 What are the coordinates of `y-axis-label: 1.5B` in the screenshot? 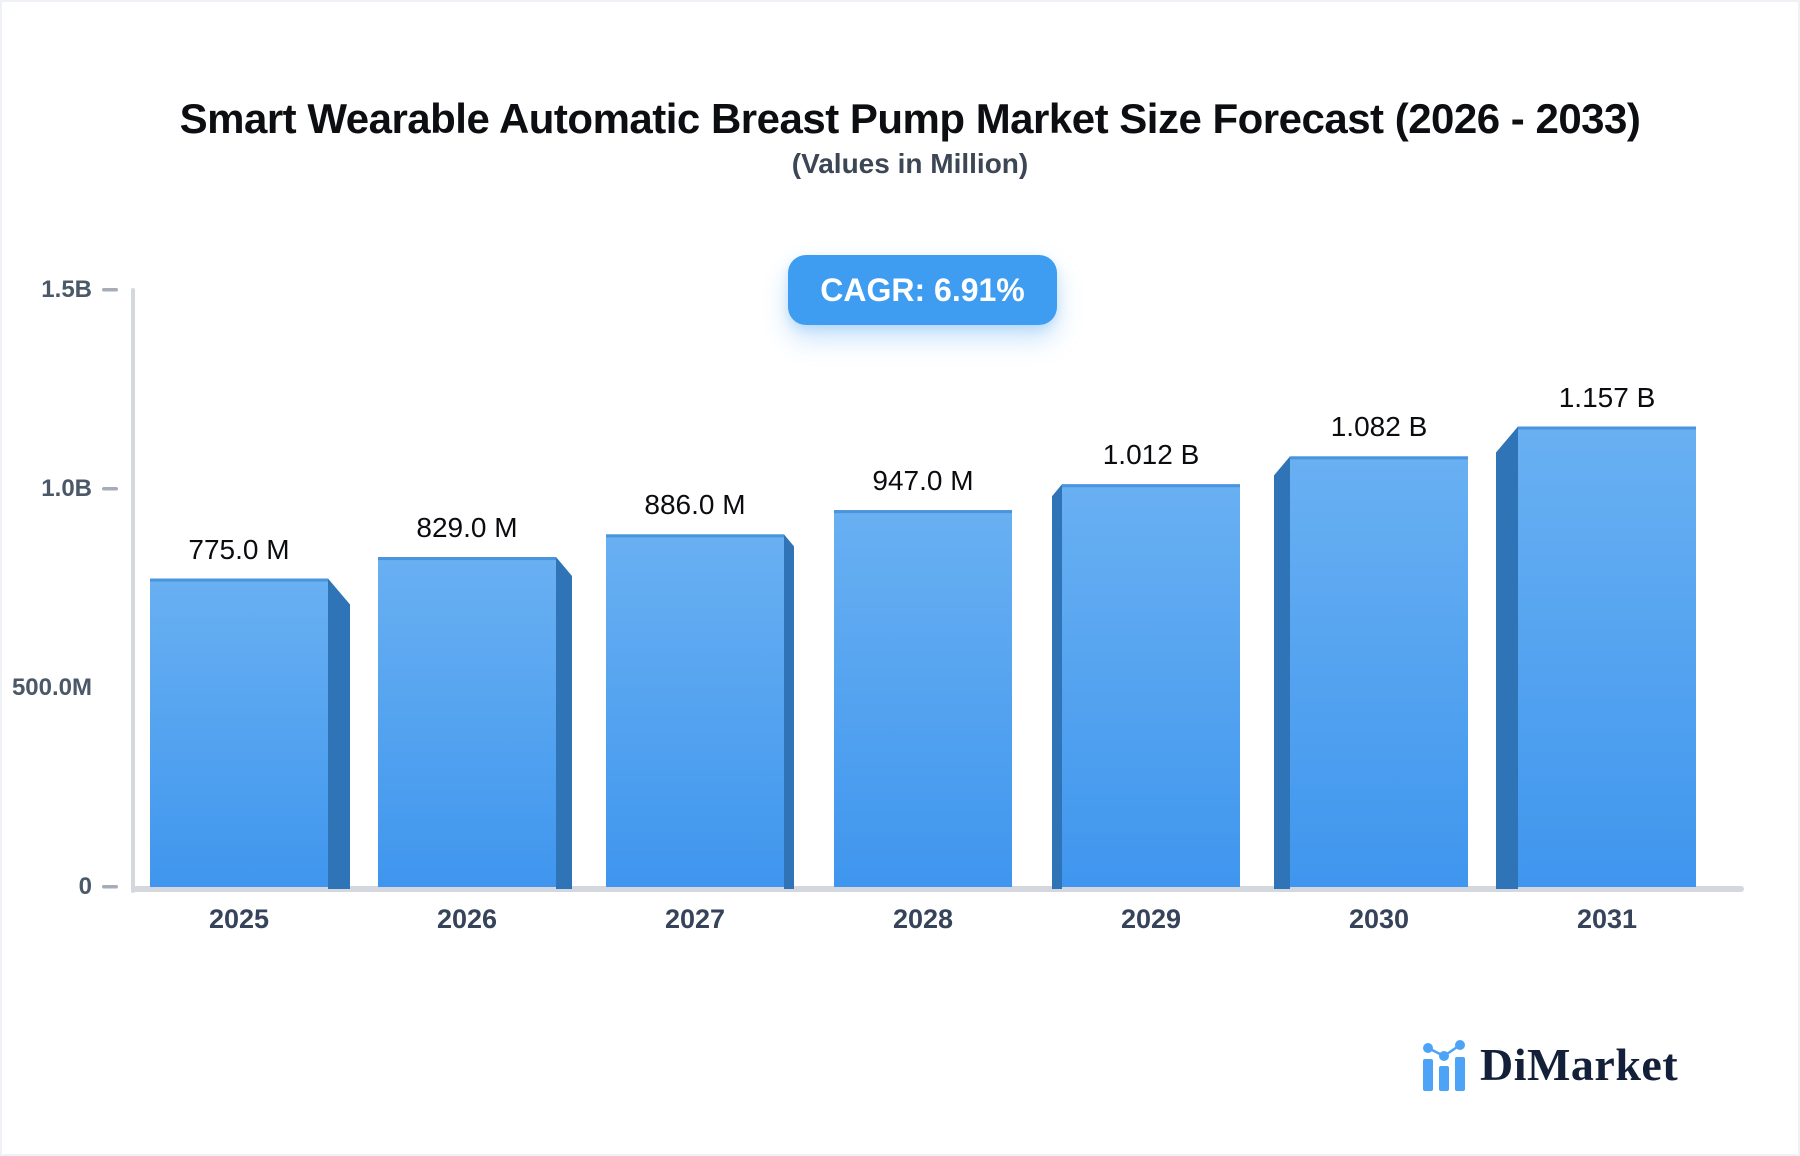 It's located at (66, 289).